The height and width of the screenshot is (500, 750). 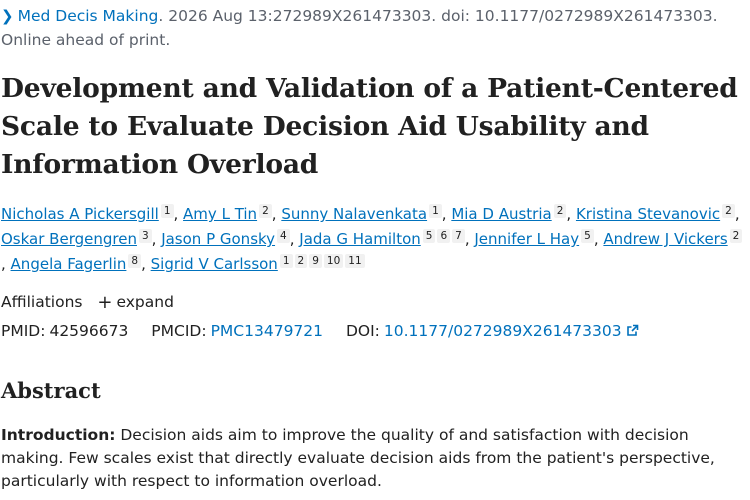 I want to click on author-entry: Sigrid V Carlsson 1 2 9 10 11, so click(x=257, y=263).